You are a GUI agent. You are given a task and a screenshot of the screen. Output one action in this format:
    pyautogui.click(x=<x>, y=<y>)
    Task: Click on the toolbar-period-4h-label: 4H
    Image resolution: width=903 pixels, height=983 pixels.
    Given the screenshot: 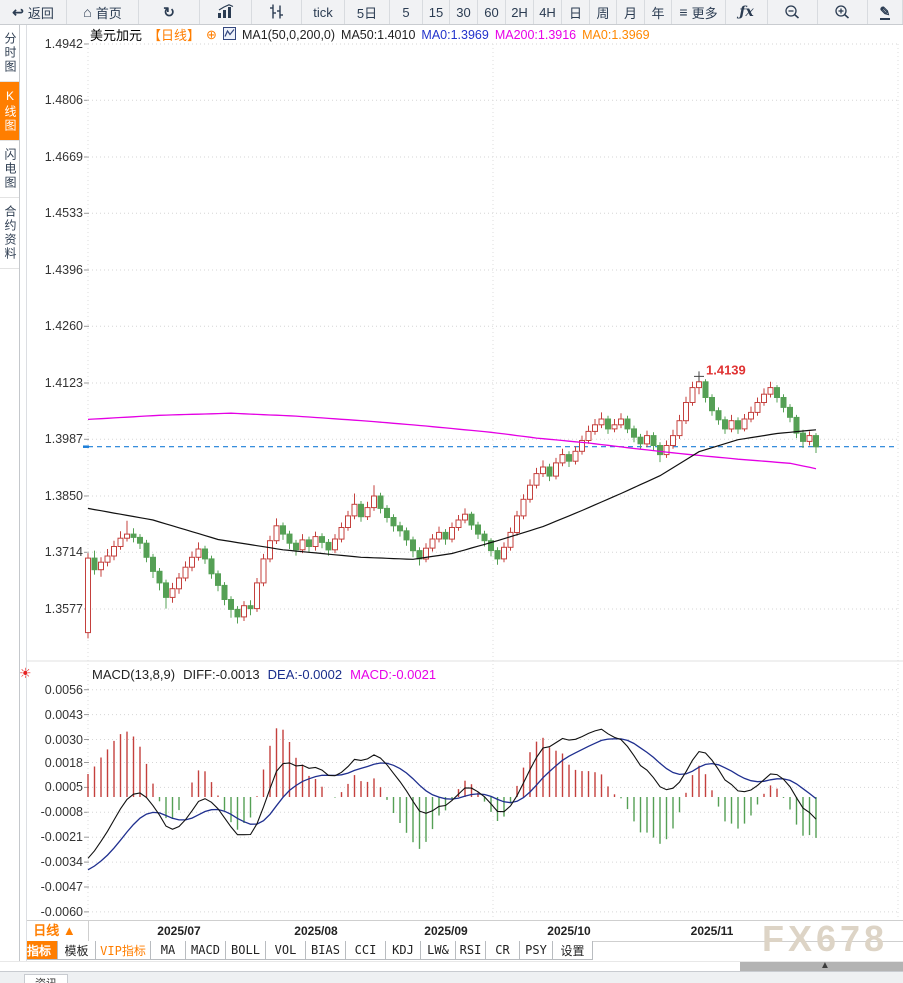 What is the action you would take?
    pyautogui.click(x=547, y=12)
    